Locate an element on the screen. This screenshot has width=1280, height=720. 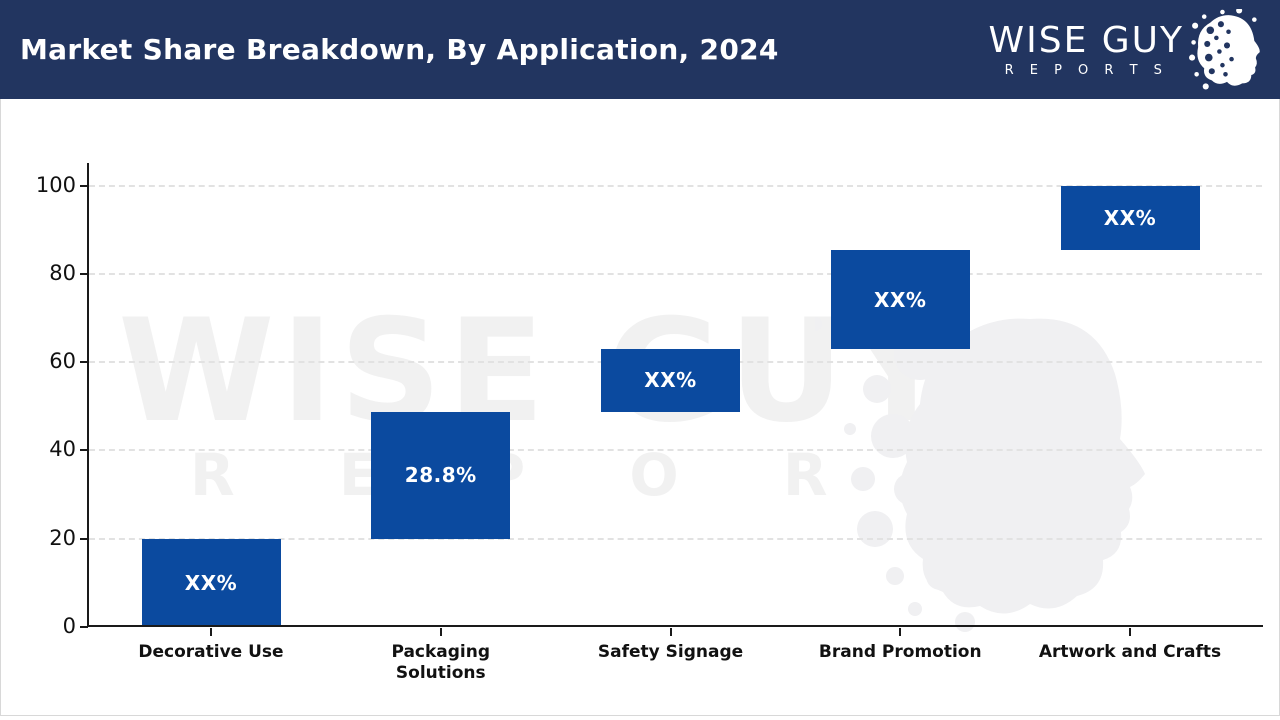
x-tick-label-line: Safety Signage is located at coordinates (670, 652).